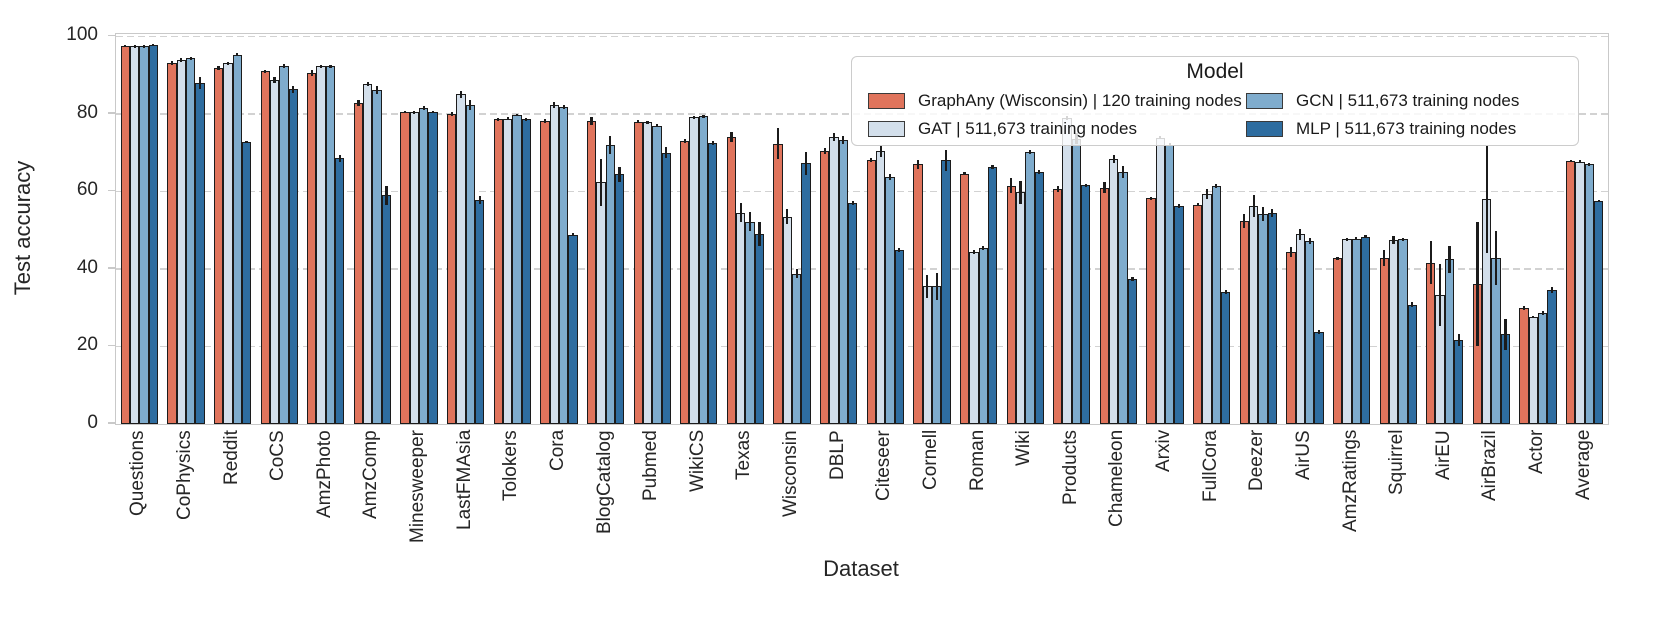  Describe the element at coordinates (87, 190) in the screenshot. I see `y-tick-label: 60` at that location.